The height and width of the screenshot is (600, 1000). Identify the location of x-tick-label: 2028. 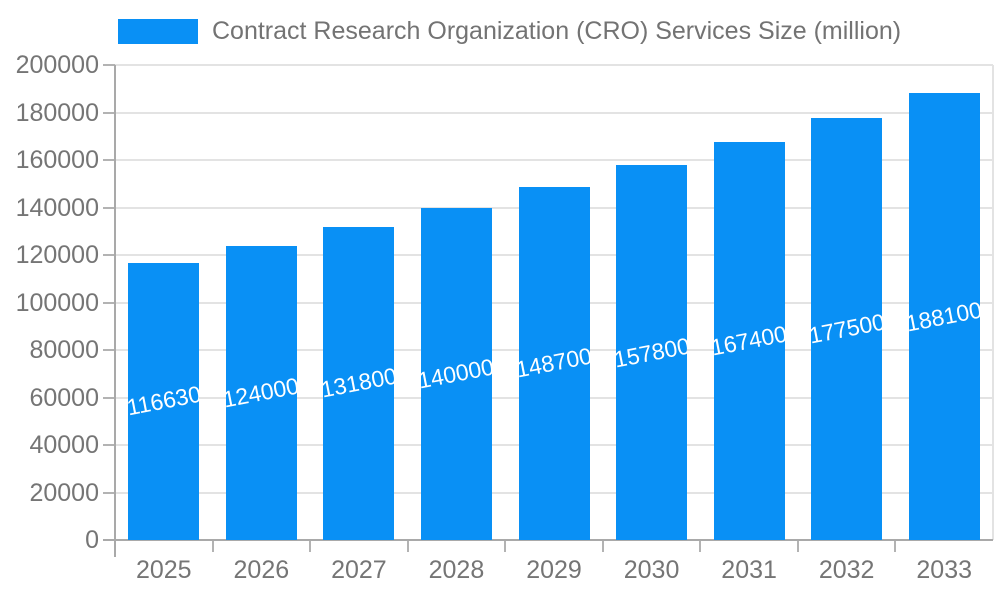
(456, 570).